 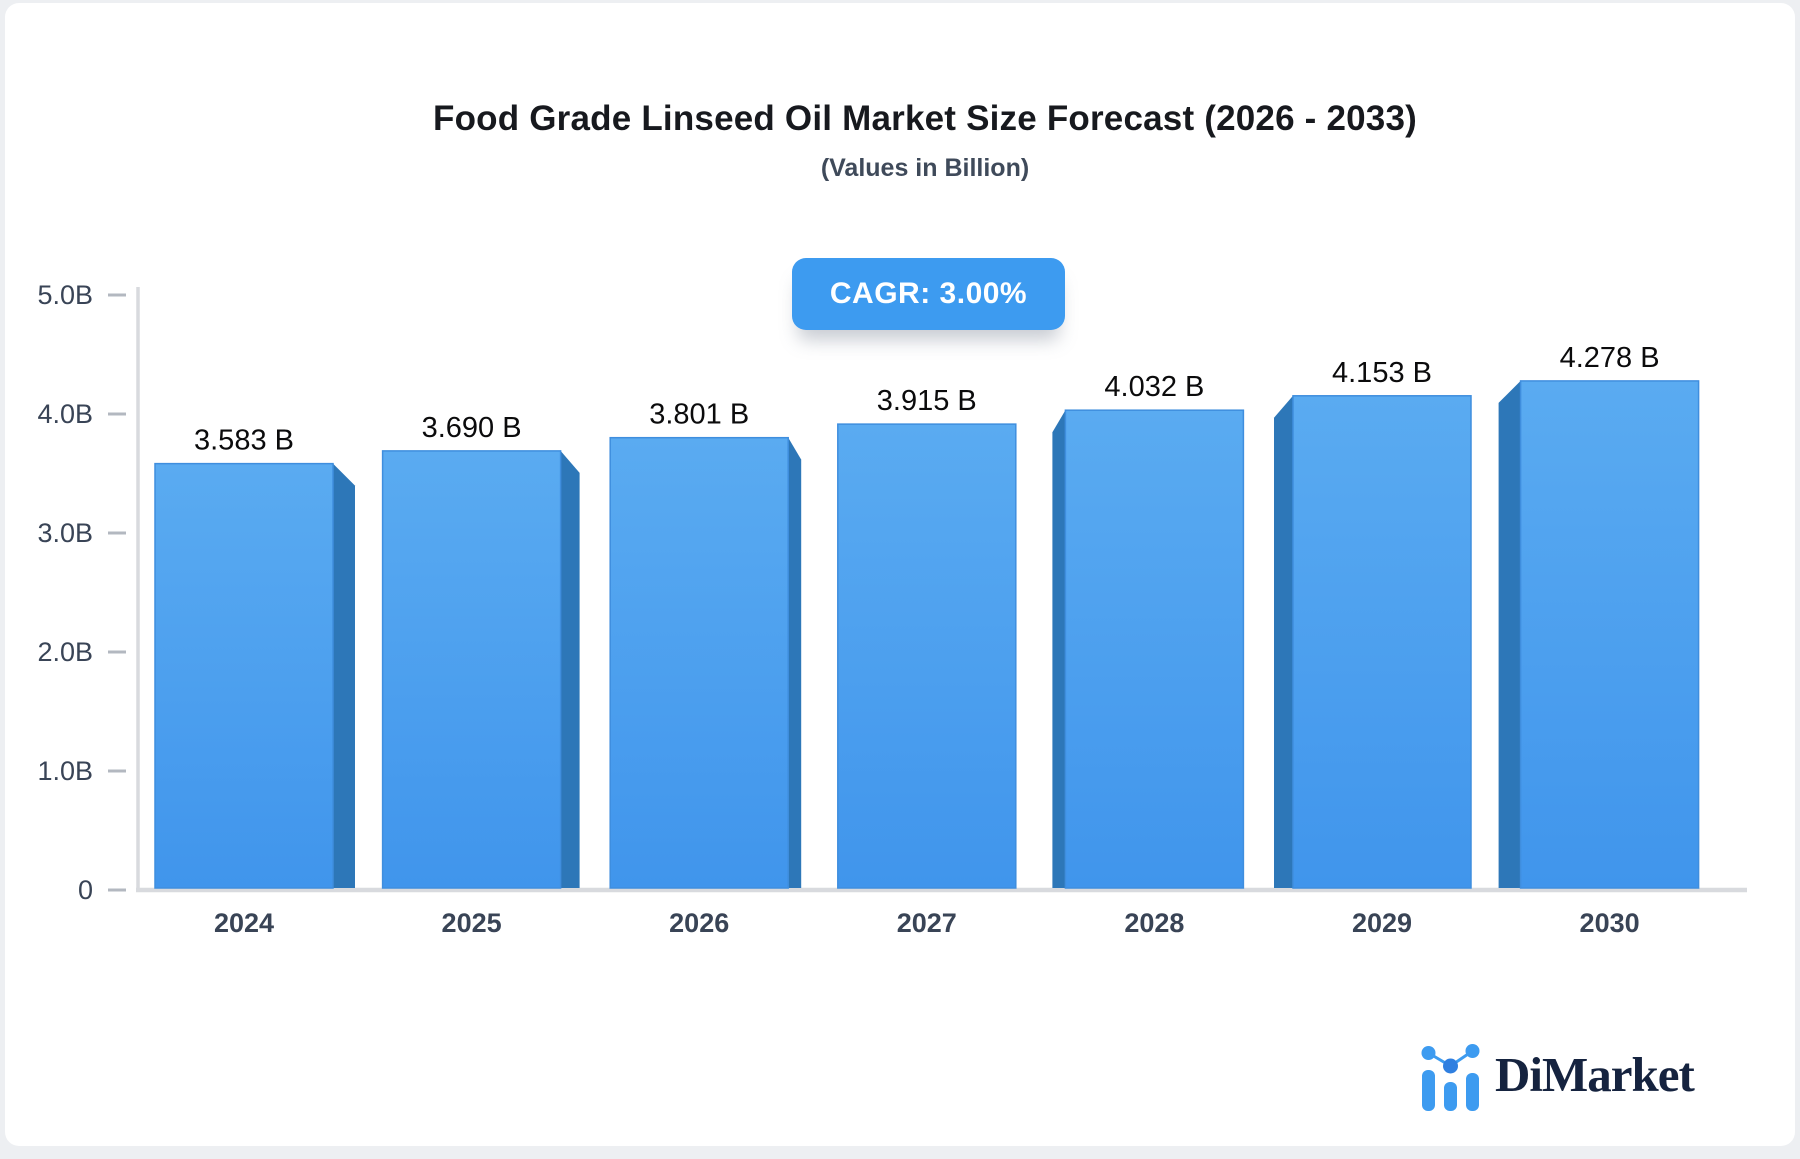 I want to click on chart-subtitle: (Values in Billion), so click(x=925, y=168).